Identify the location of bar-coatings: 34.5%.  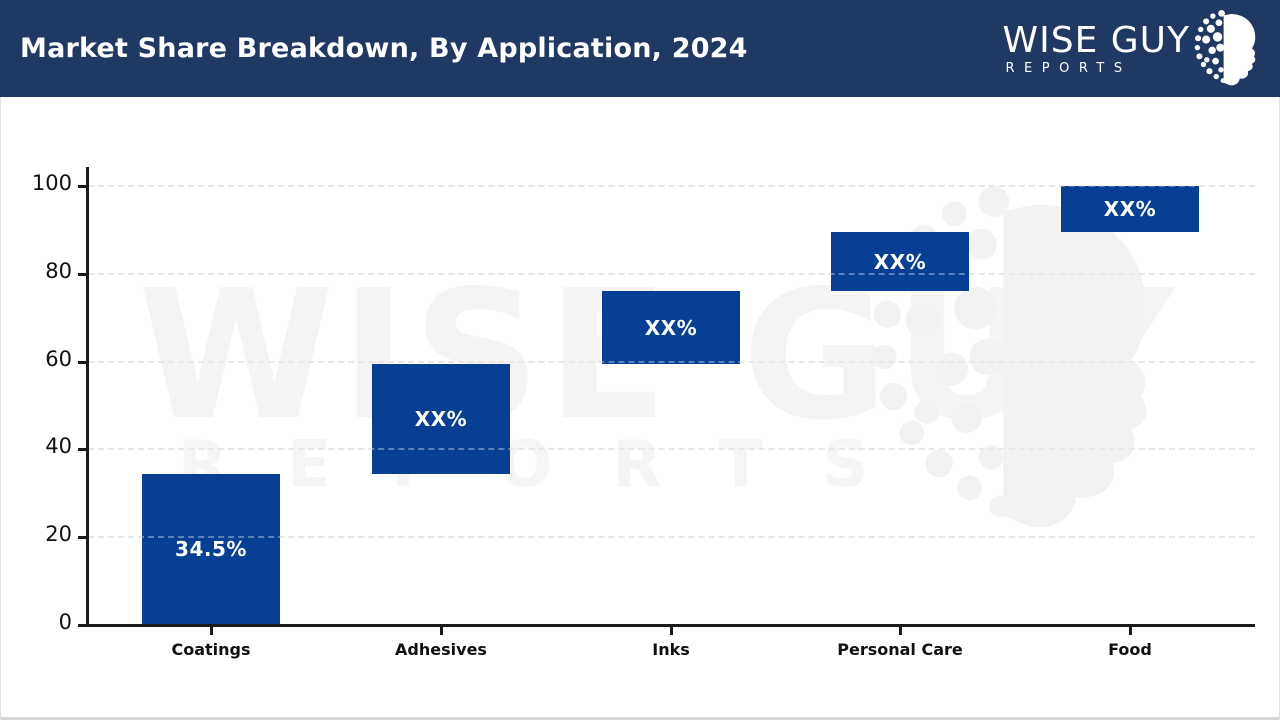
(211, 549).